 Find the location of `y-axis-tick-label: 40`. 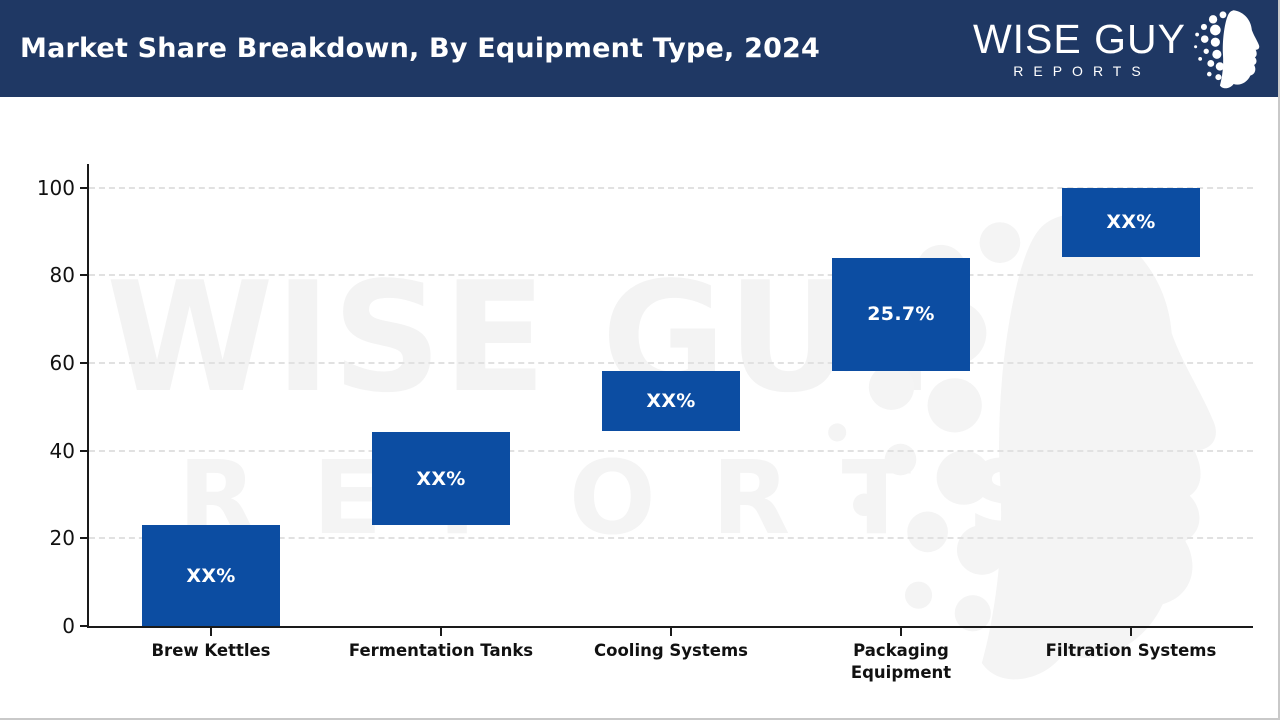

y-axis-tick-label: 40 is located at coordinates (62, 450).